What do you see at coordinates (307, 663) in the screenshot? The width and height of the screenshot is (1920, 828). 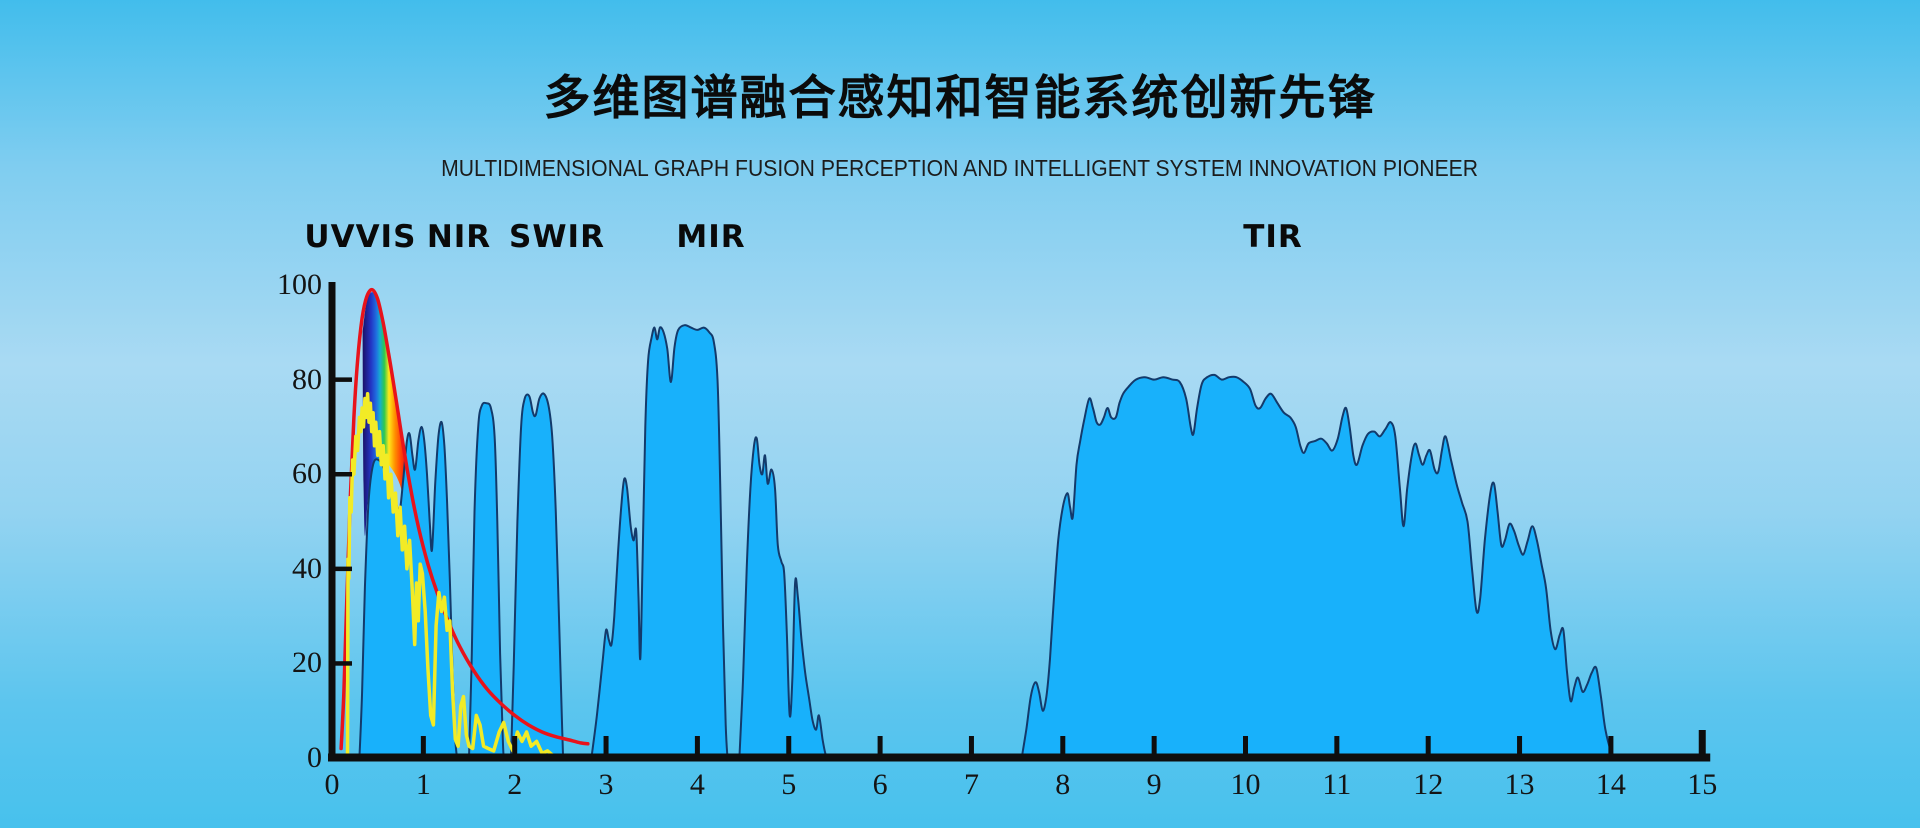 I see `y-tick-label: 20` at bounding box center [307, 663].